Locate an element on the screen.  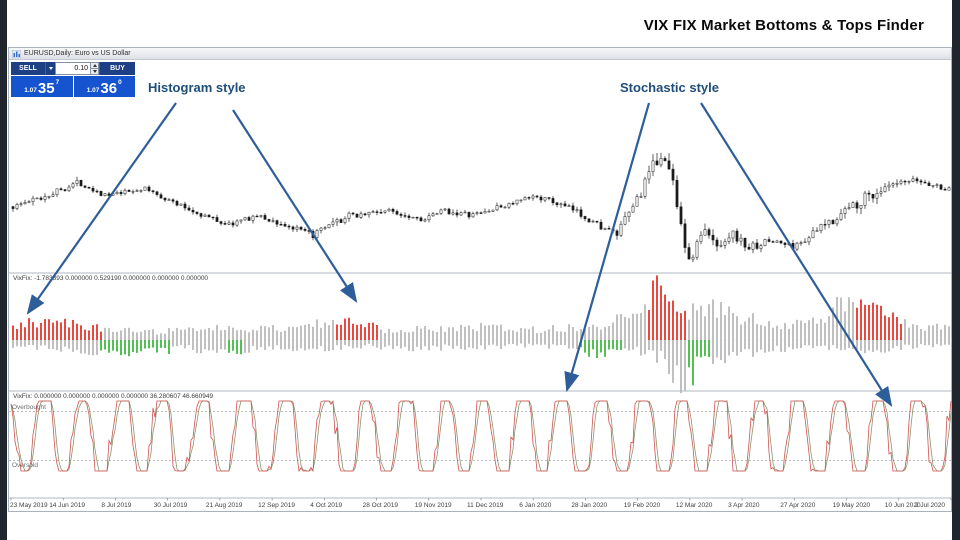
volume-stepper is located at coordinates (94, 68).